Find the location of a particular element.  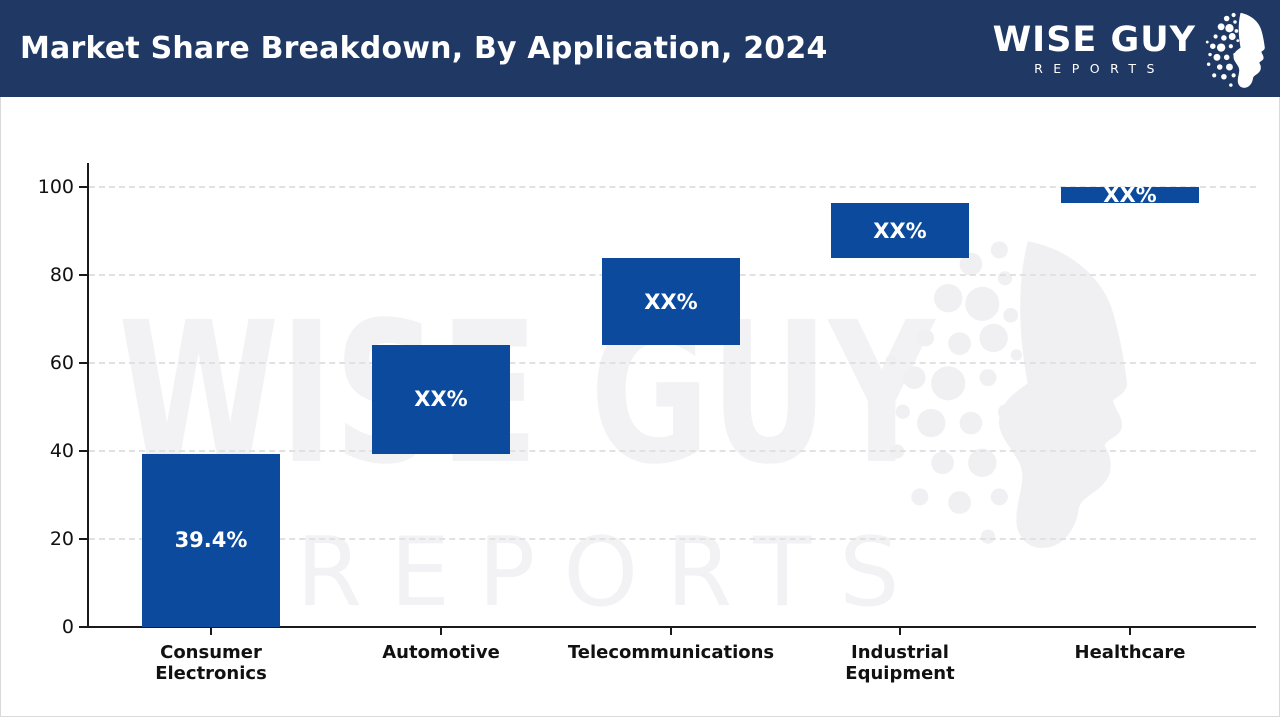

x-tick-label-telecommunications: Telecommunications is located at coordinates (671, 652).